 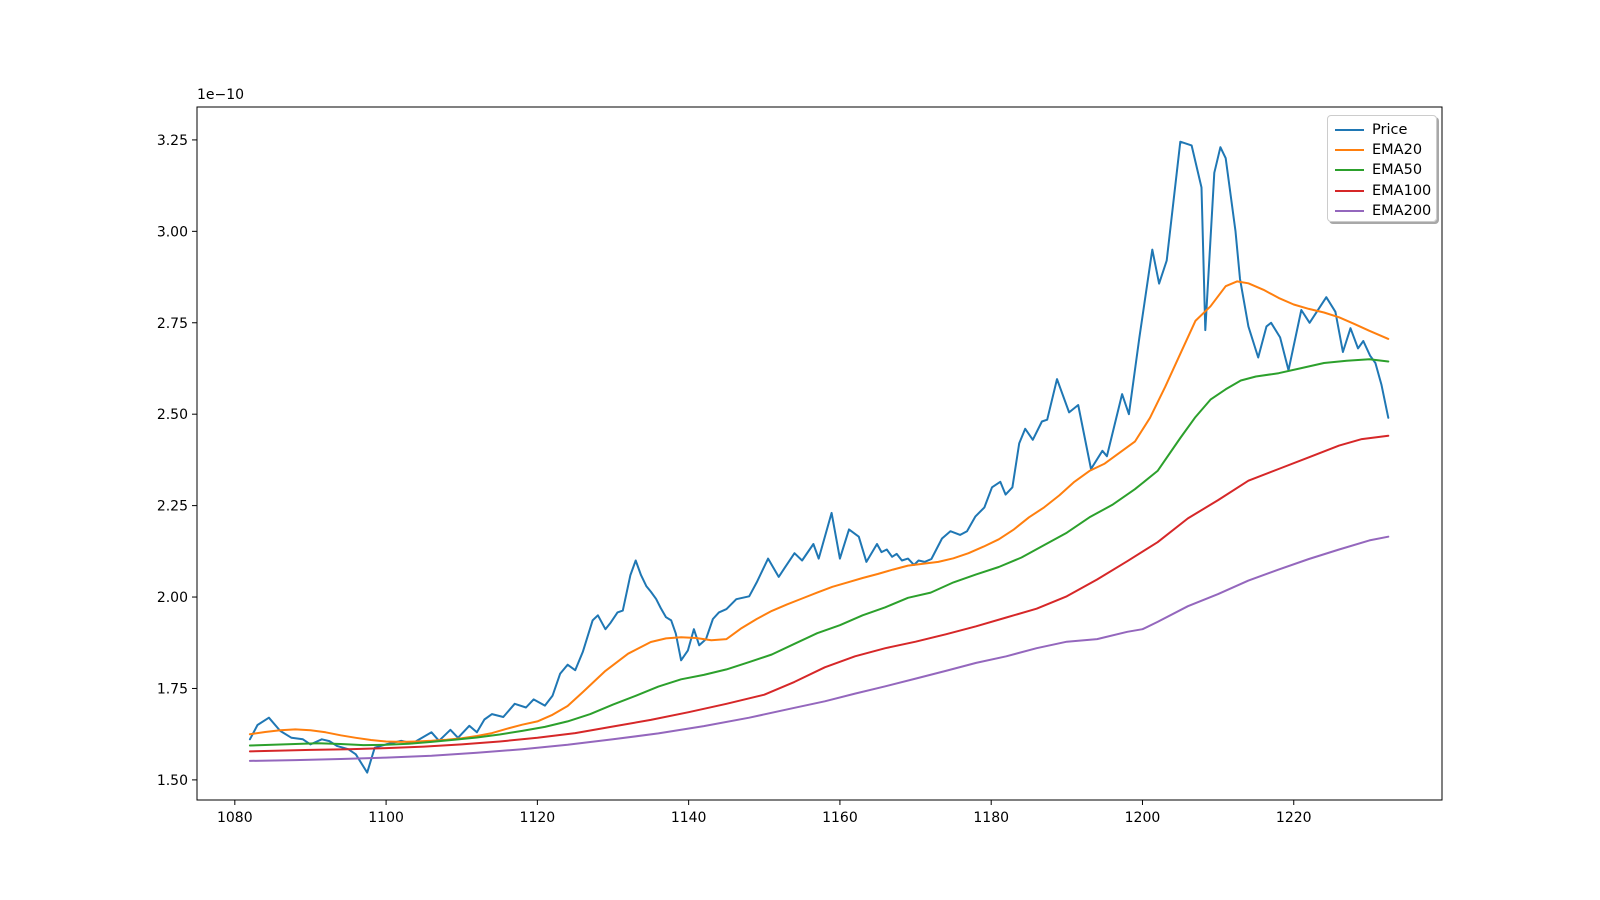 What do you see at coordinates (1349, 170) in the screenshot?
I see `ema50-line-swatch` at bounding box center [1349, 170].